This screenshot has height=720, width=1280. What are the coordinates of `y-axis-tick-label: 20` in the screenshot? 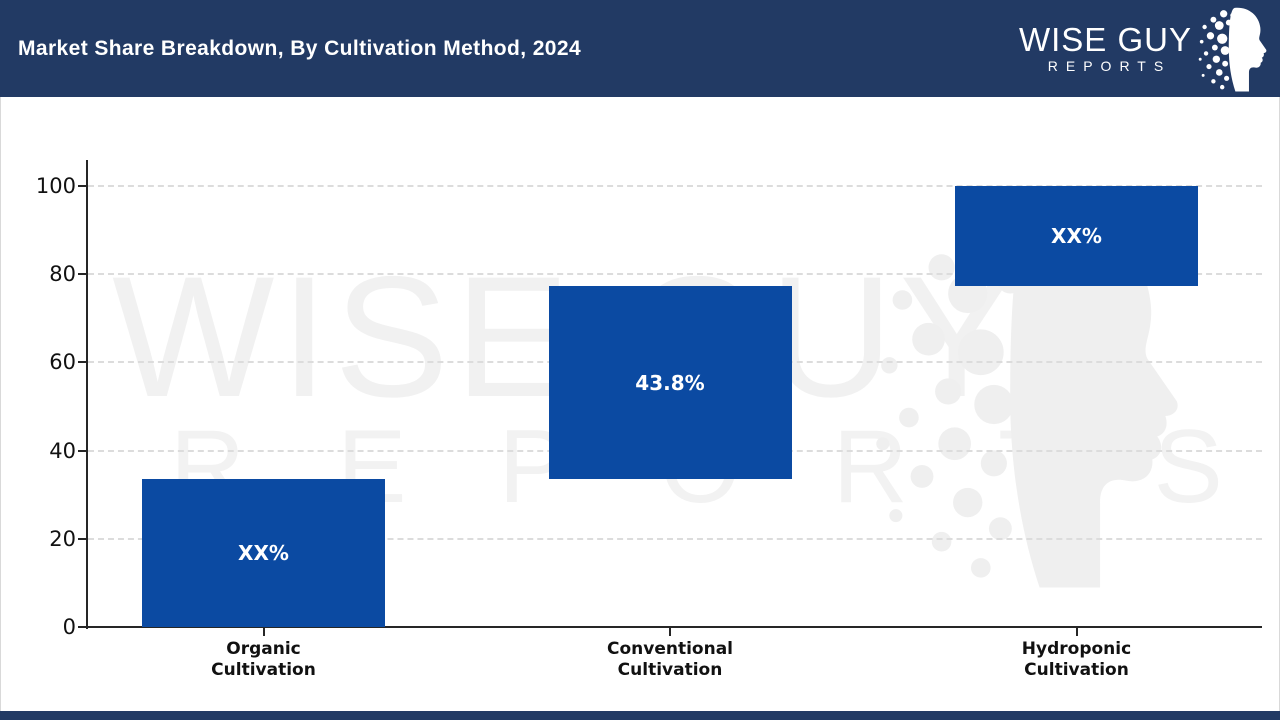 It's located at (62, 538).